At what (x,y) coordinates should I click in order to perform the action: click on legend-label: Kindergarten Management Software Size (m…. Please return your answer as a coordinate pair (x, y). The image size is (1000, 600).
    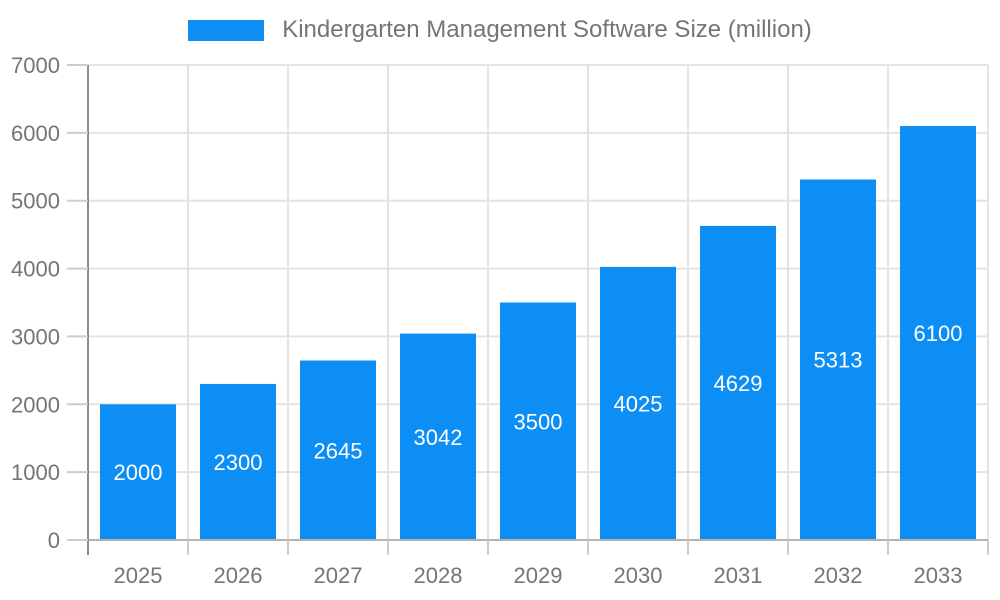
    Looking at the image, I should click on (547, 29).